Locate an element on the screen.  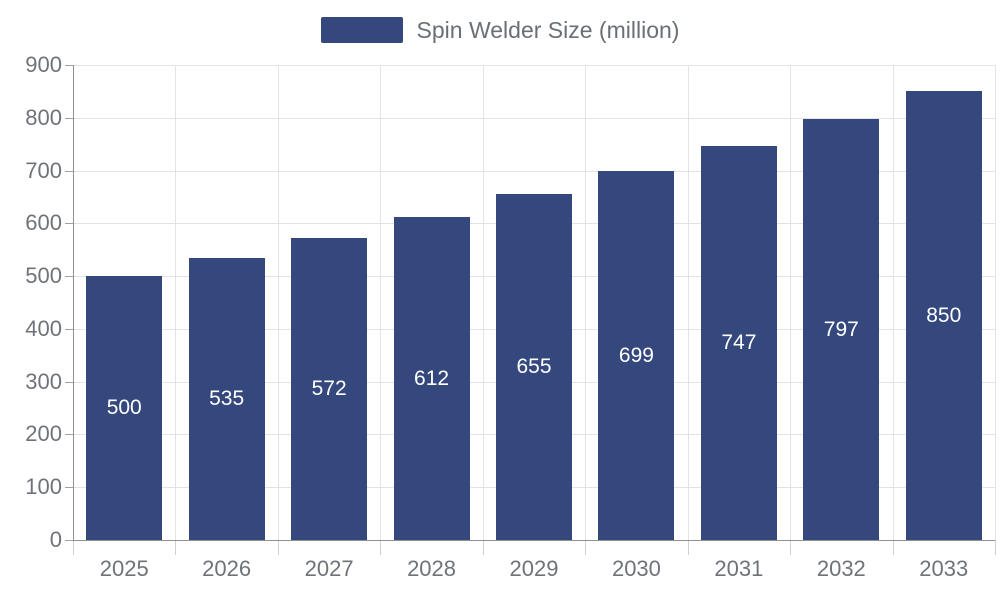
bar-value-label: 500 is located at coordinates (124, 408).